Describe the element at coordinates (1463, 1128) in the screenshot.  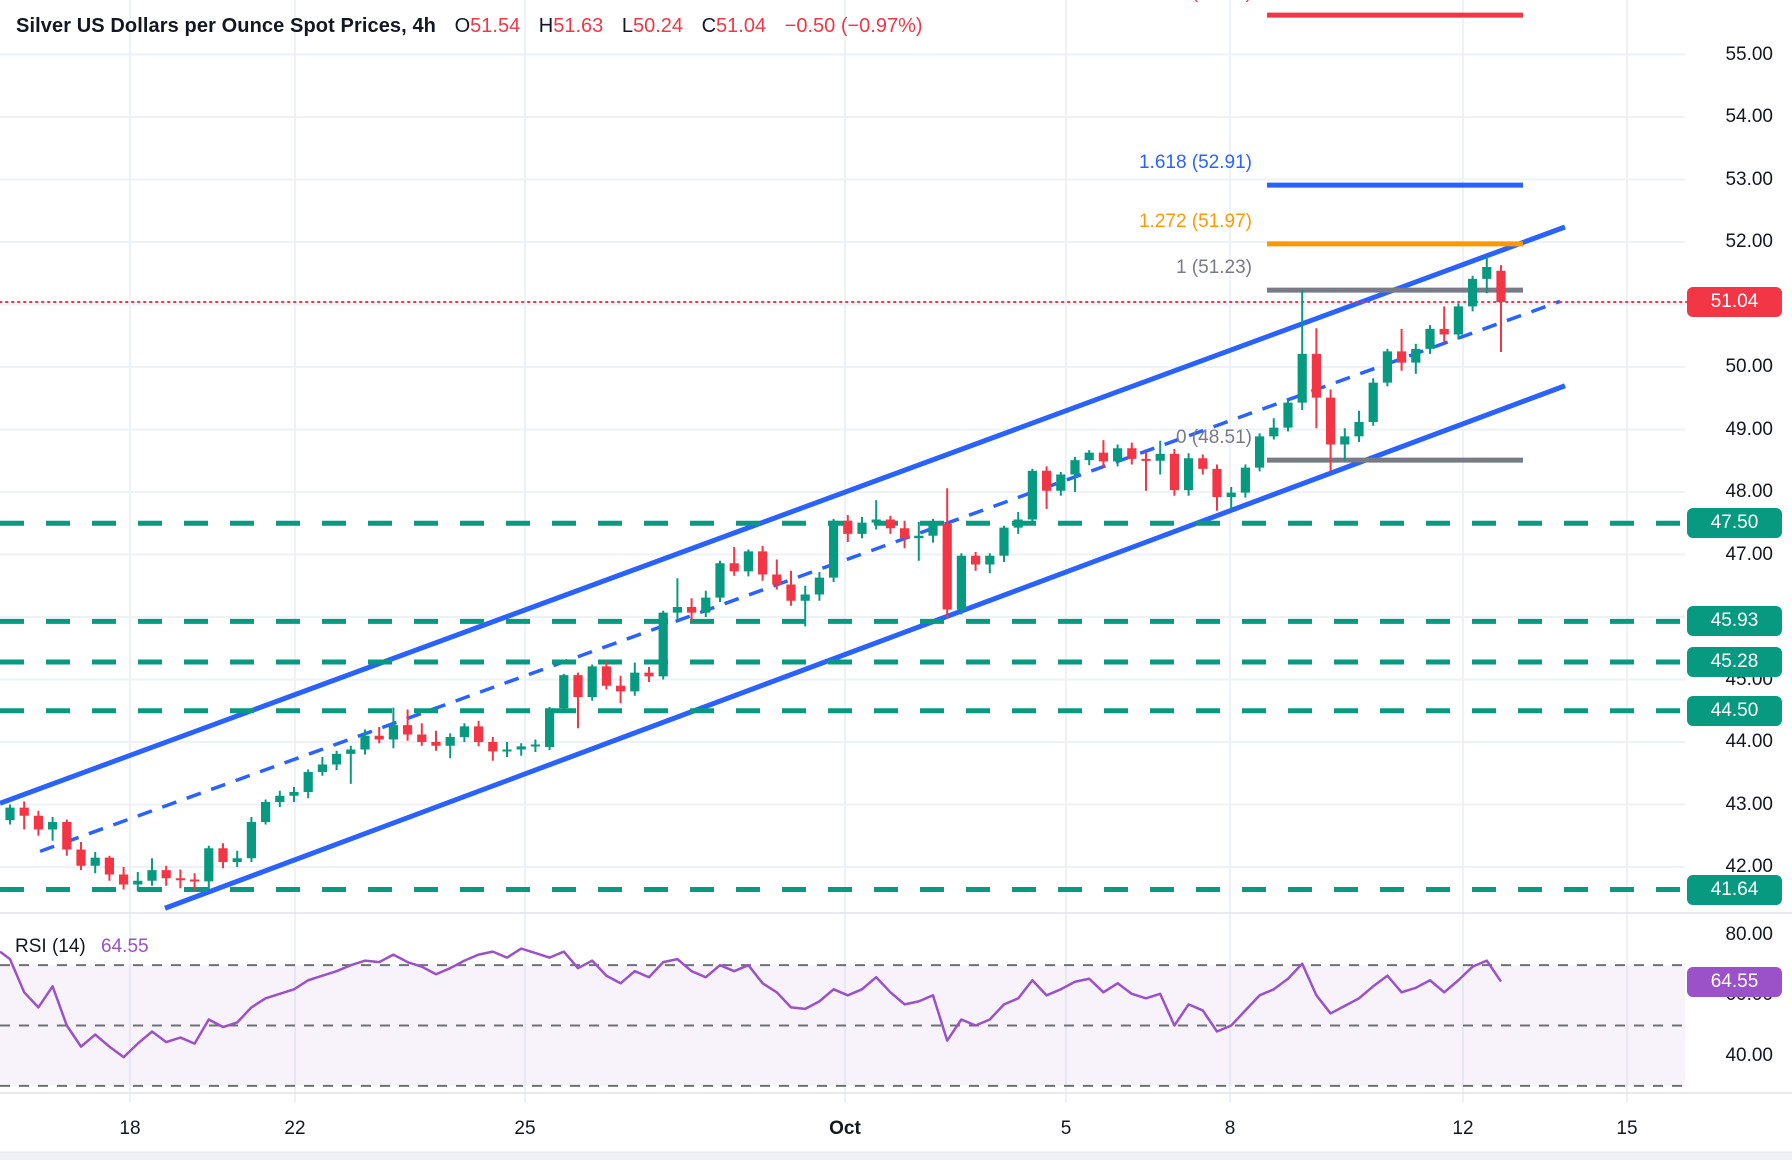
I see `time-axis-label: 12` at that location.